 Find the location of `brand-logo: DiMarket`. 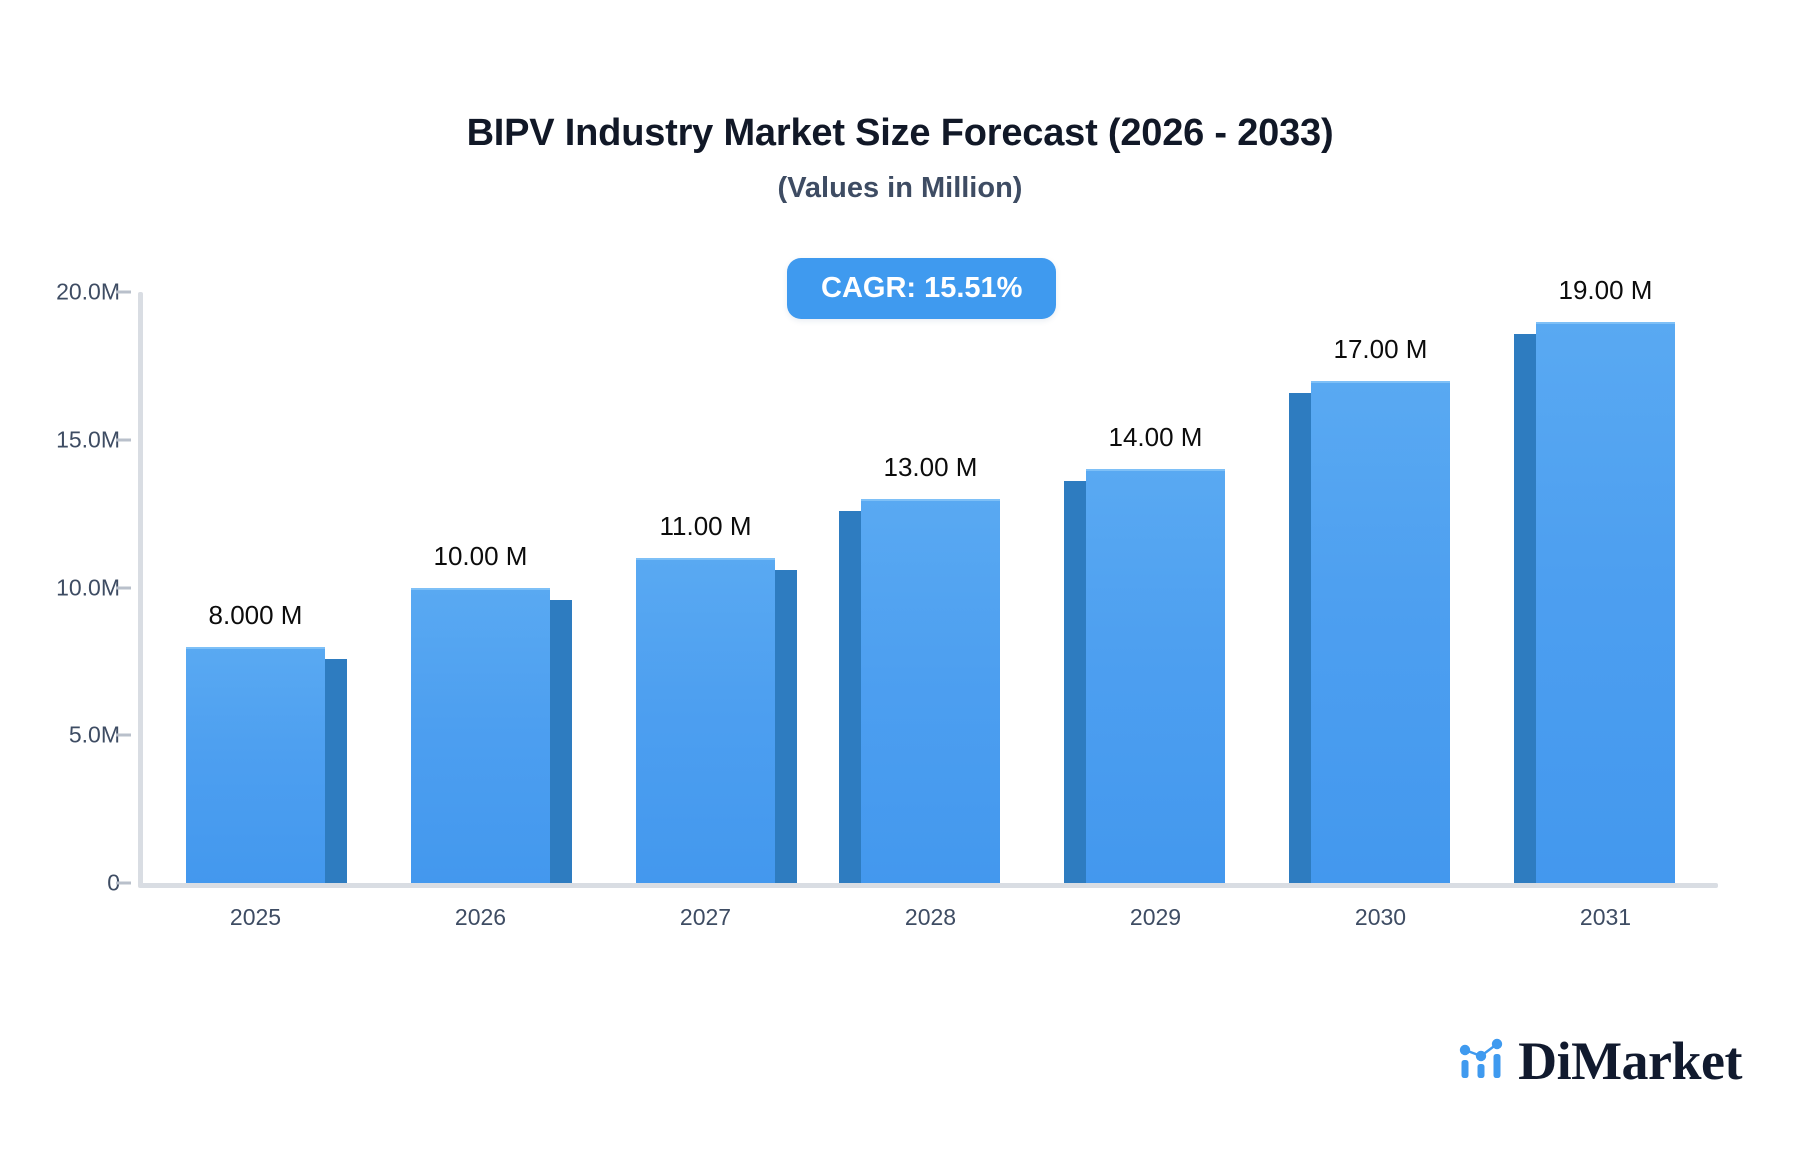

brand-logo: DiMarket is located at coordinates (1600, 1061).